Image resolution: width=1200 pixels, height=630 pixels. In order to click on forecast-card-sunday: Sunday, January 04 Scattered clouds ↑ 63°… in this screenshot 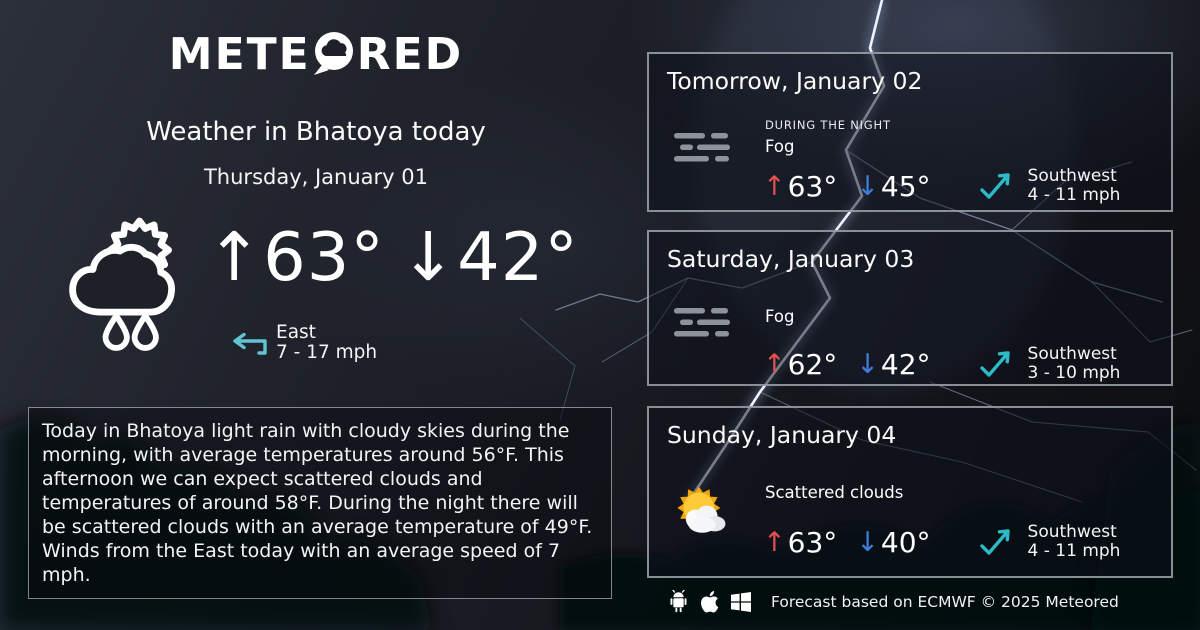, I will do `click(910, 492)`.